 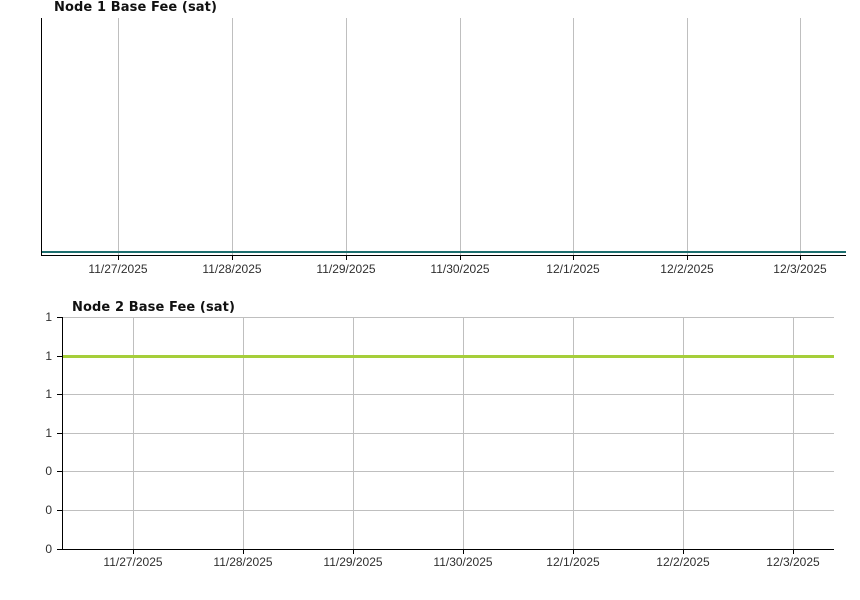 I want to click on x-axis-node2, so click(x=448, y=549).